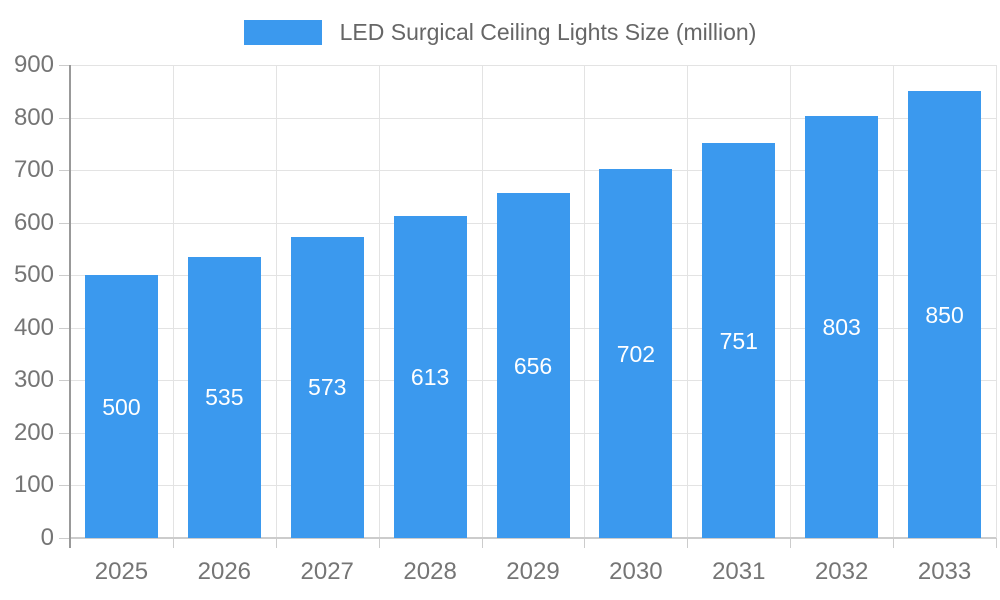  I want to click on bar-2033, so click(945, 314).